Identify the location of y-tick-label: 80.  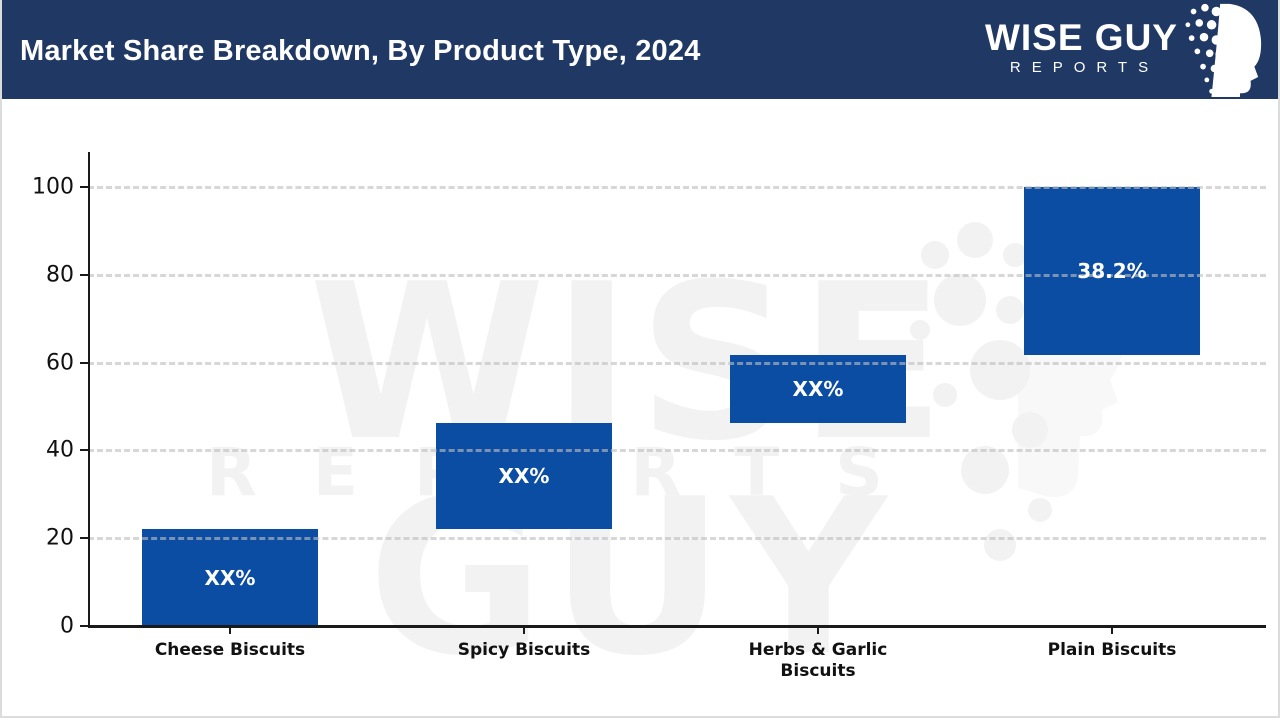
(60, 275).